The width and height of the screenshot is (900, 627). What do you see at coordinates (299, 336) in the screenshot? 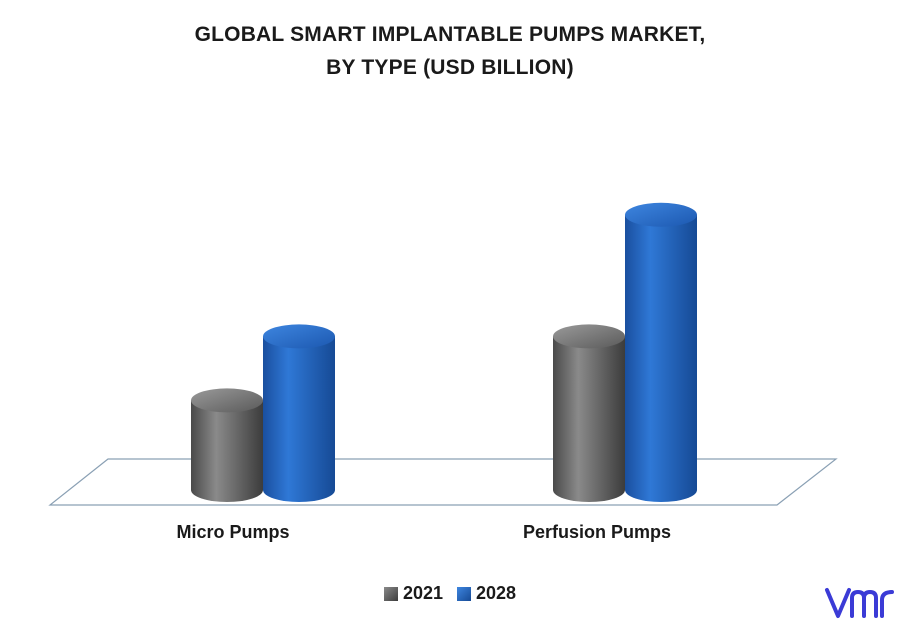
I see `bar-top-2028-micro-pumps` at bounding box center [299, 336].